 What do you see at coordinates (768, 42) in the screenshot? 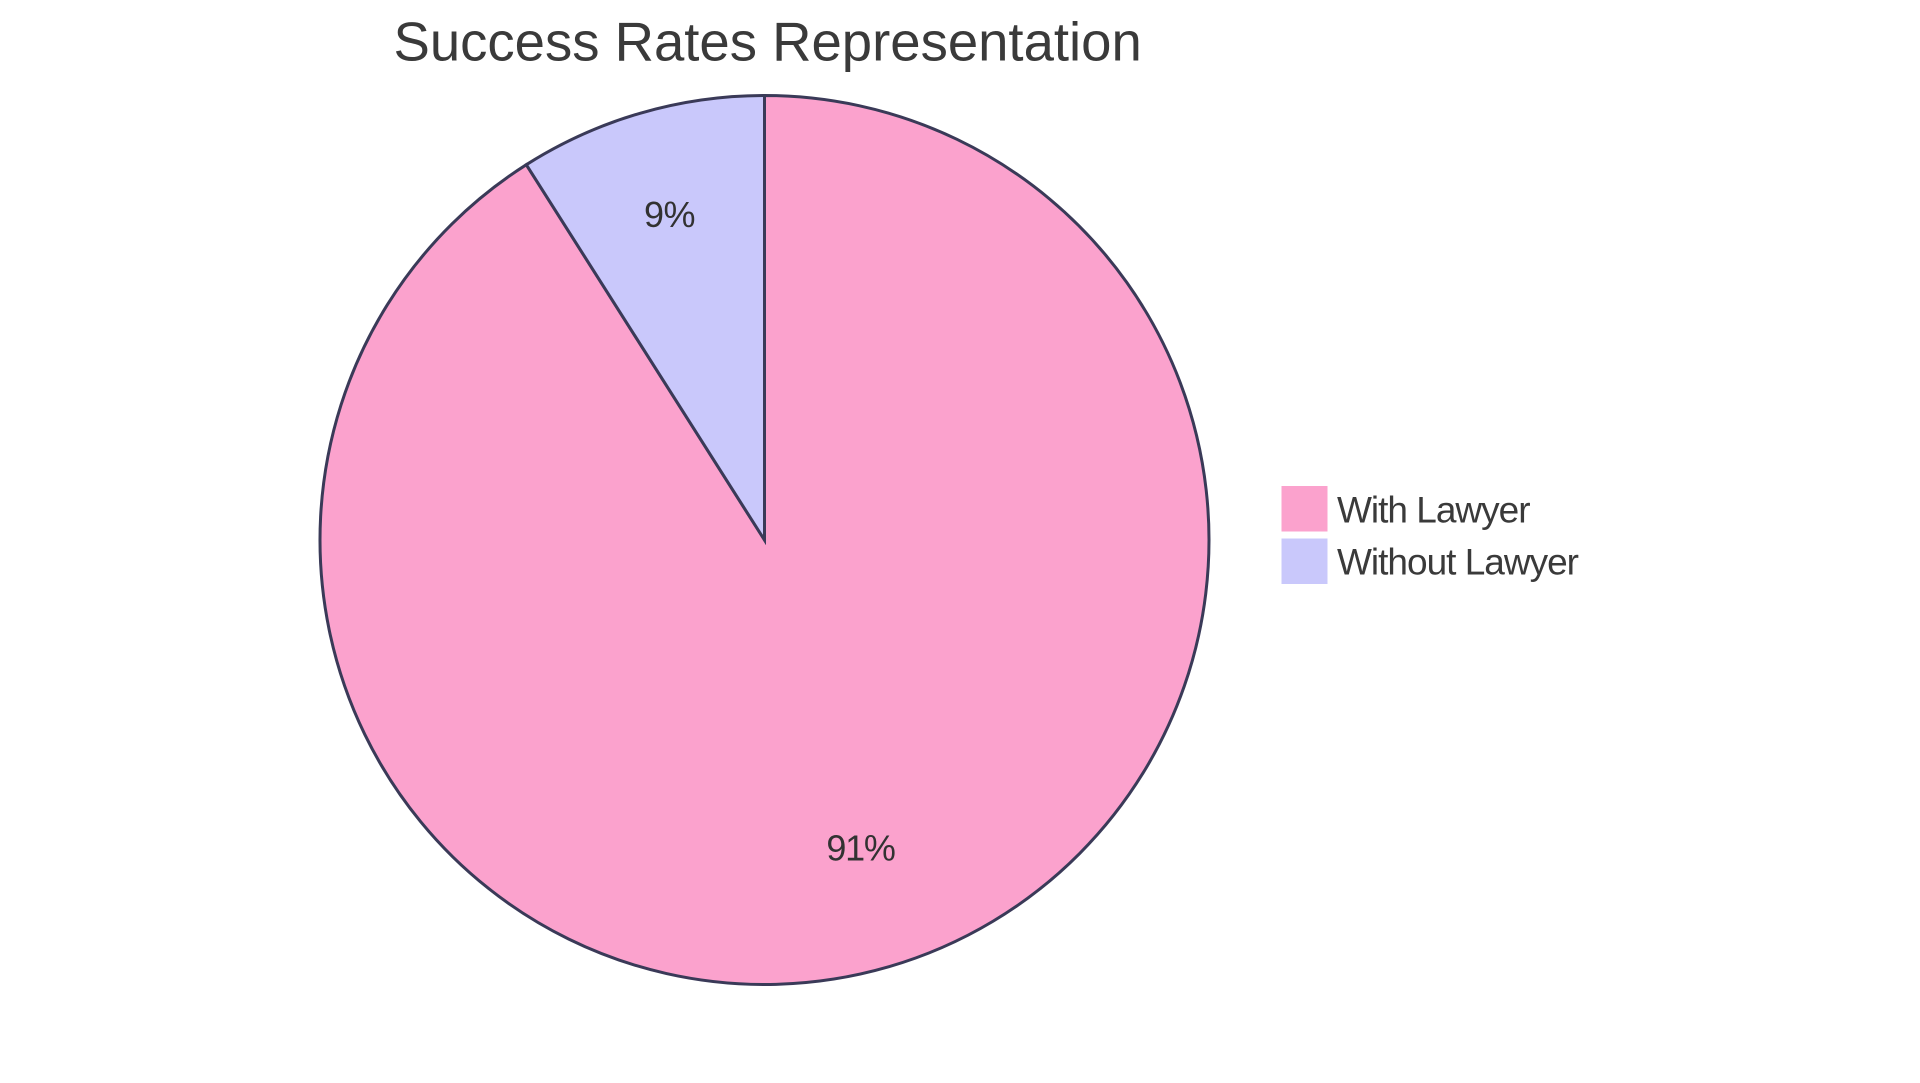
I see `svg-text: Success Rates Representation` at bounding box center [768, 42].